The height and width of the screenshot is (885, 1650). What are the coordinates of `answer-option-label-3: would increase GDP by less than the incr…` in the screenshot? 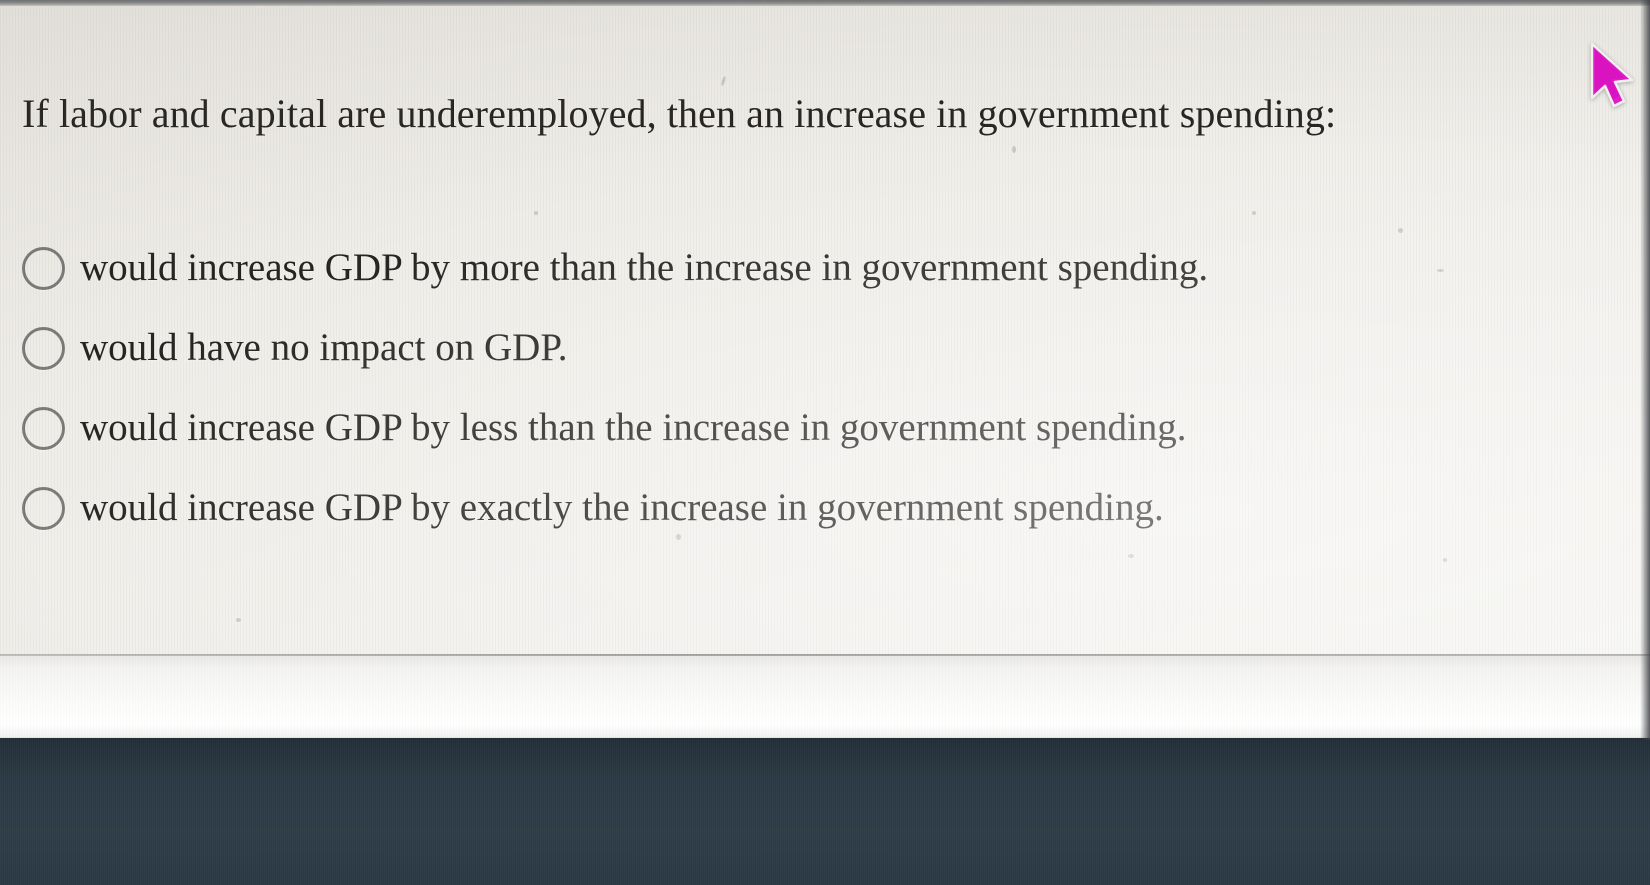 It's located at (633, 427).